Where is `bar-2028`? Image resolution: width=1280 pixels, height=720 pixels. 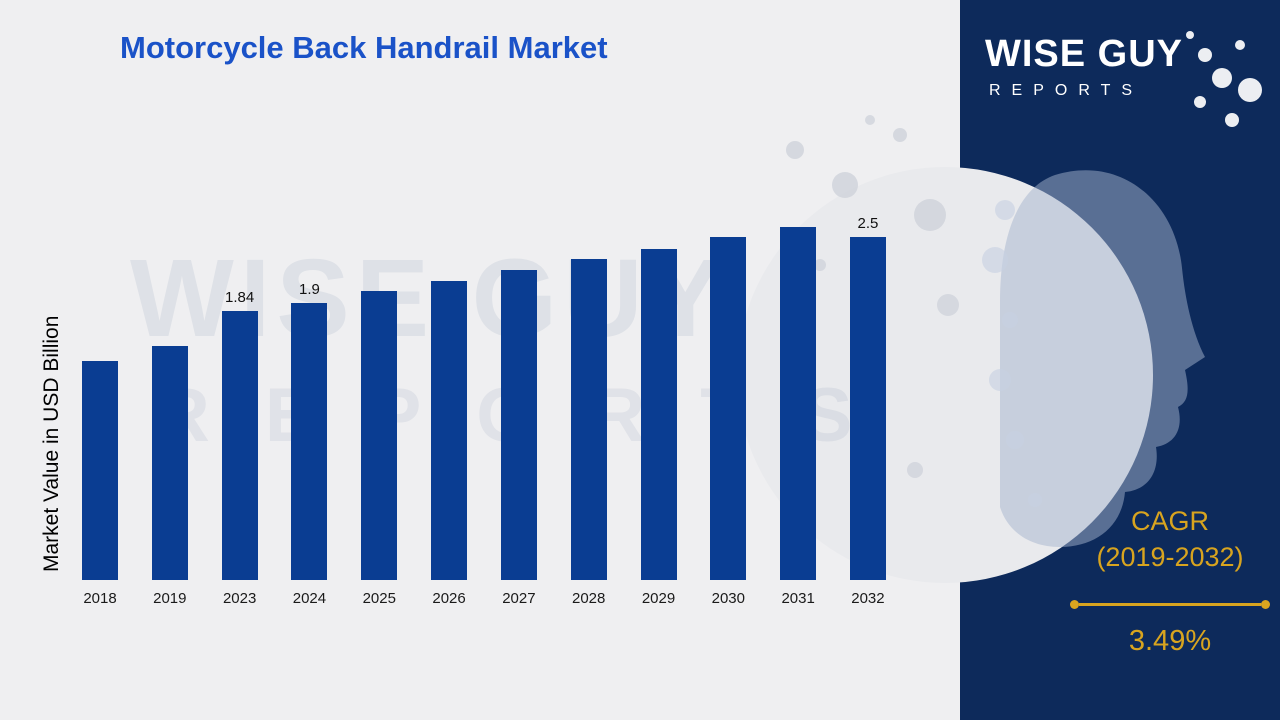
bar-2028 is located at coordinates (588, 419).